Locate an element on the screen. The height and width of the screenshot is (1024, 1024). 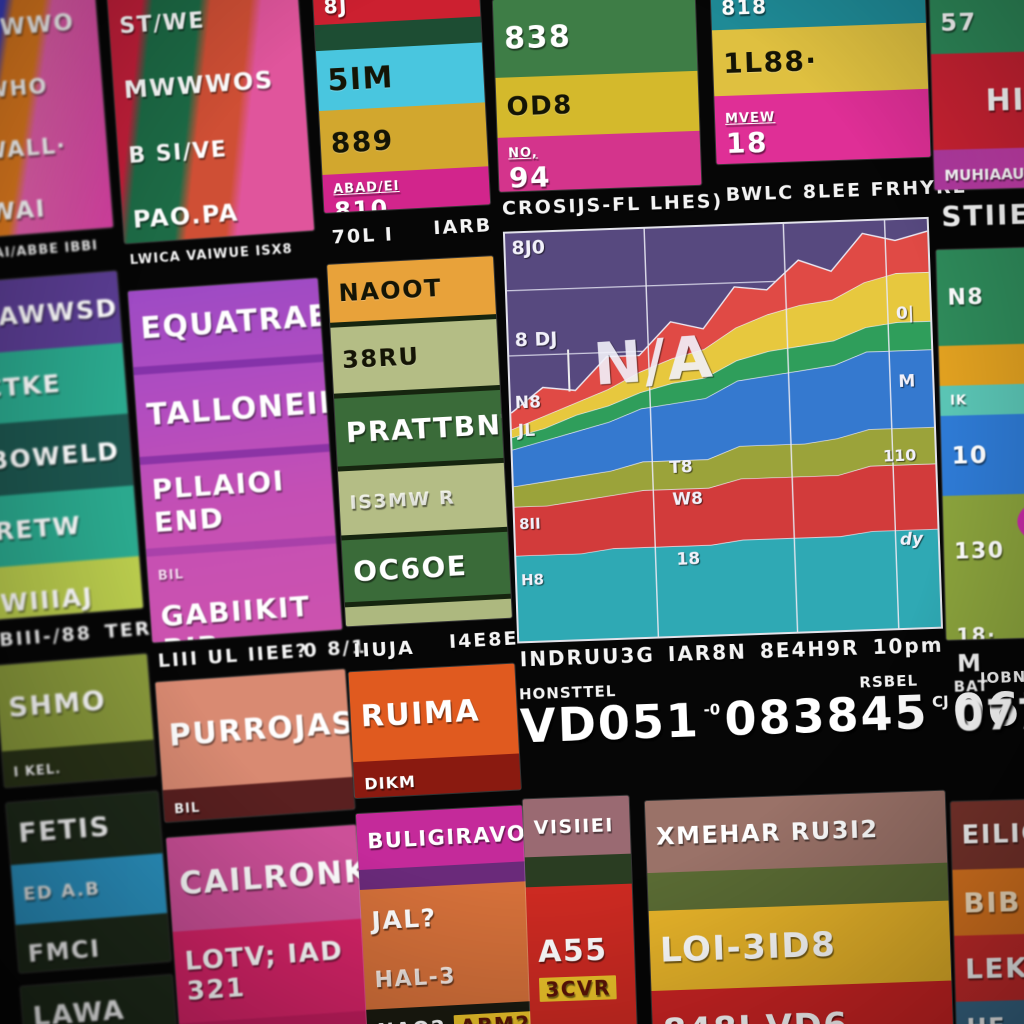
stat-superscript: -0 is located at coordinates (712, 710).